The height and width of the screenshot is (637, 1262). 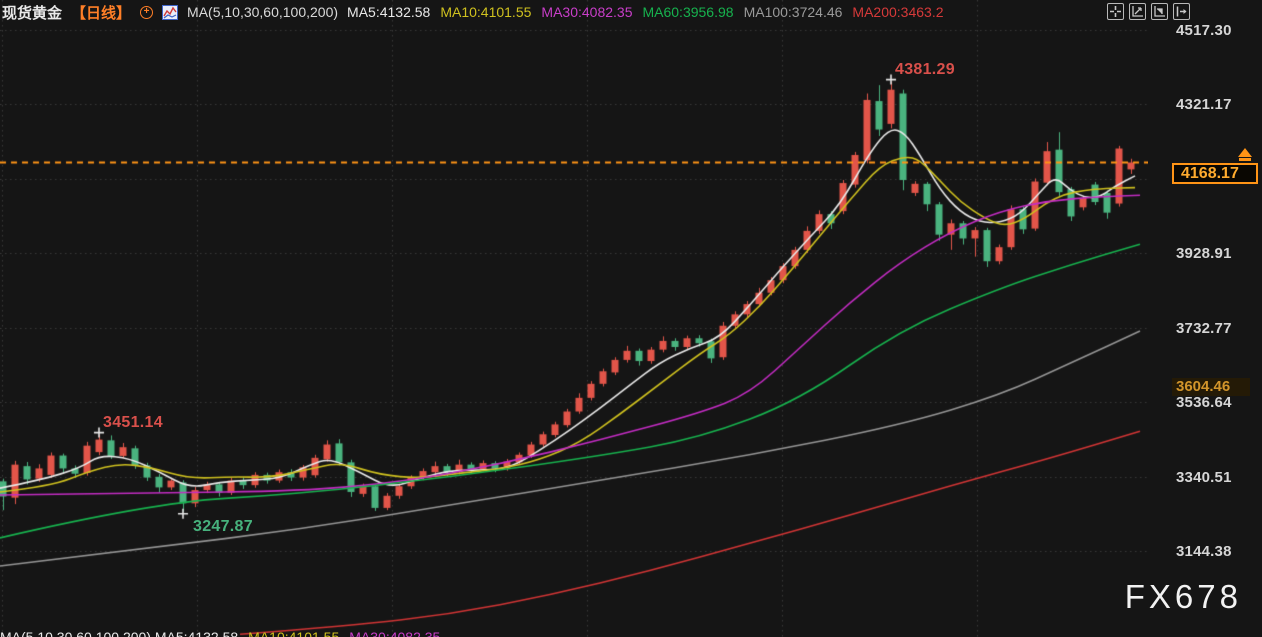 I want to click on ma-value-label: MA10:4101.55, so click(x=486, y=12).